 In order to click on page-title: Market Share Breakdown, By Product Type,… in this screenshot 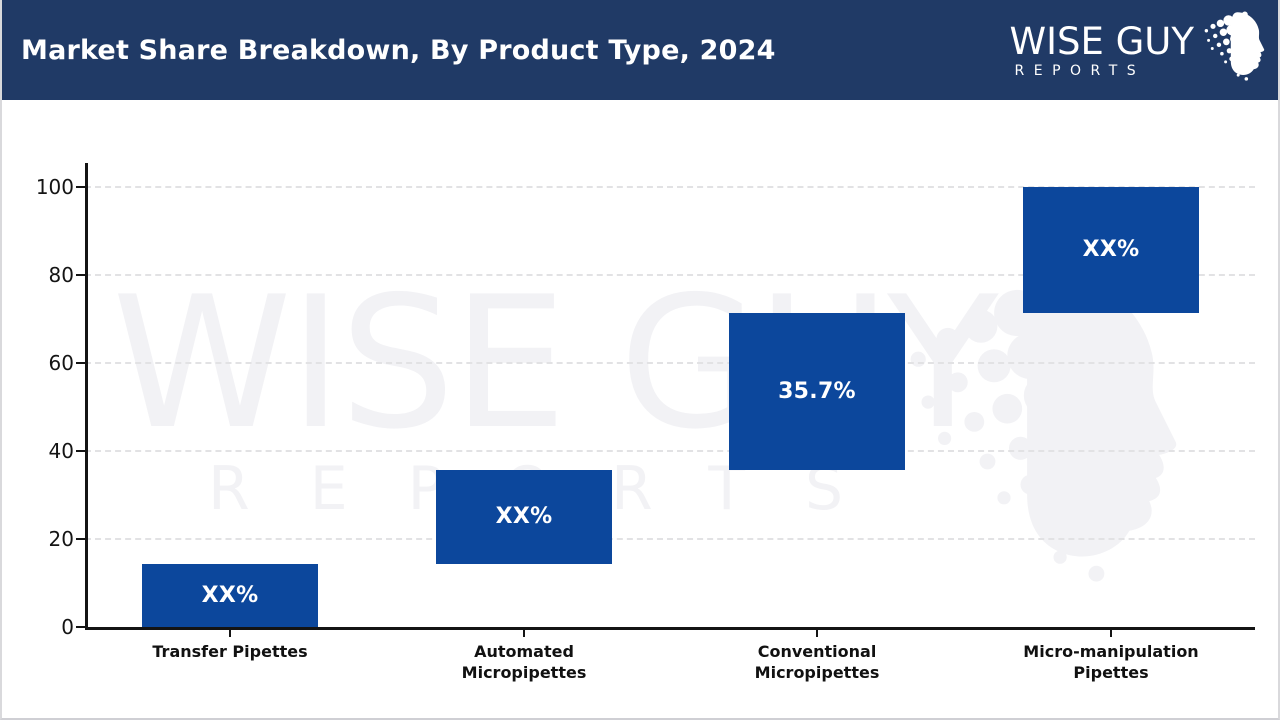, I will do `click(398, 50)`.